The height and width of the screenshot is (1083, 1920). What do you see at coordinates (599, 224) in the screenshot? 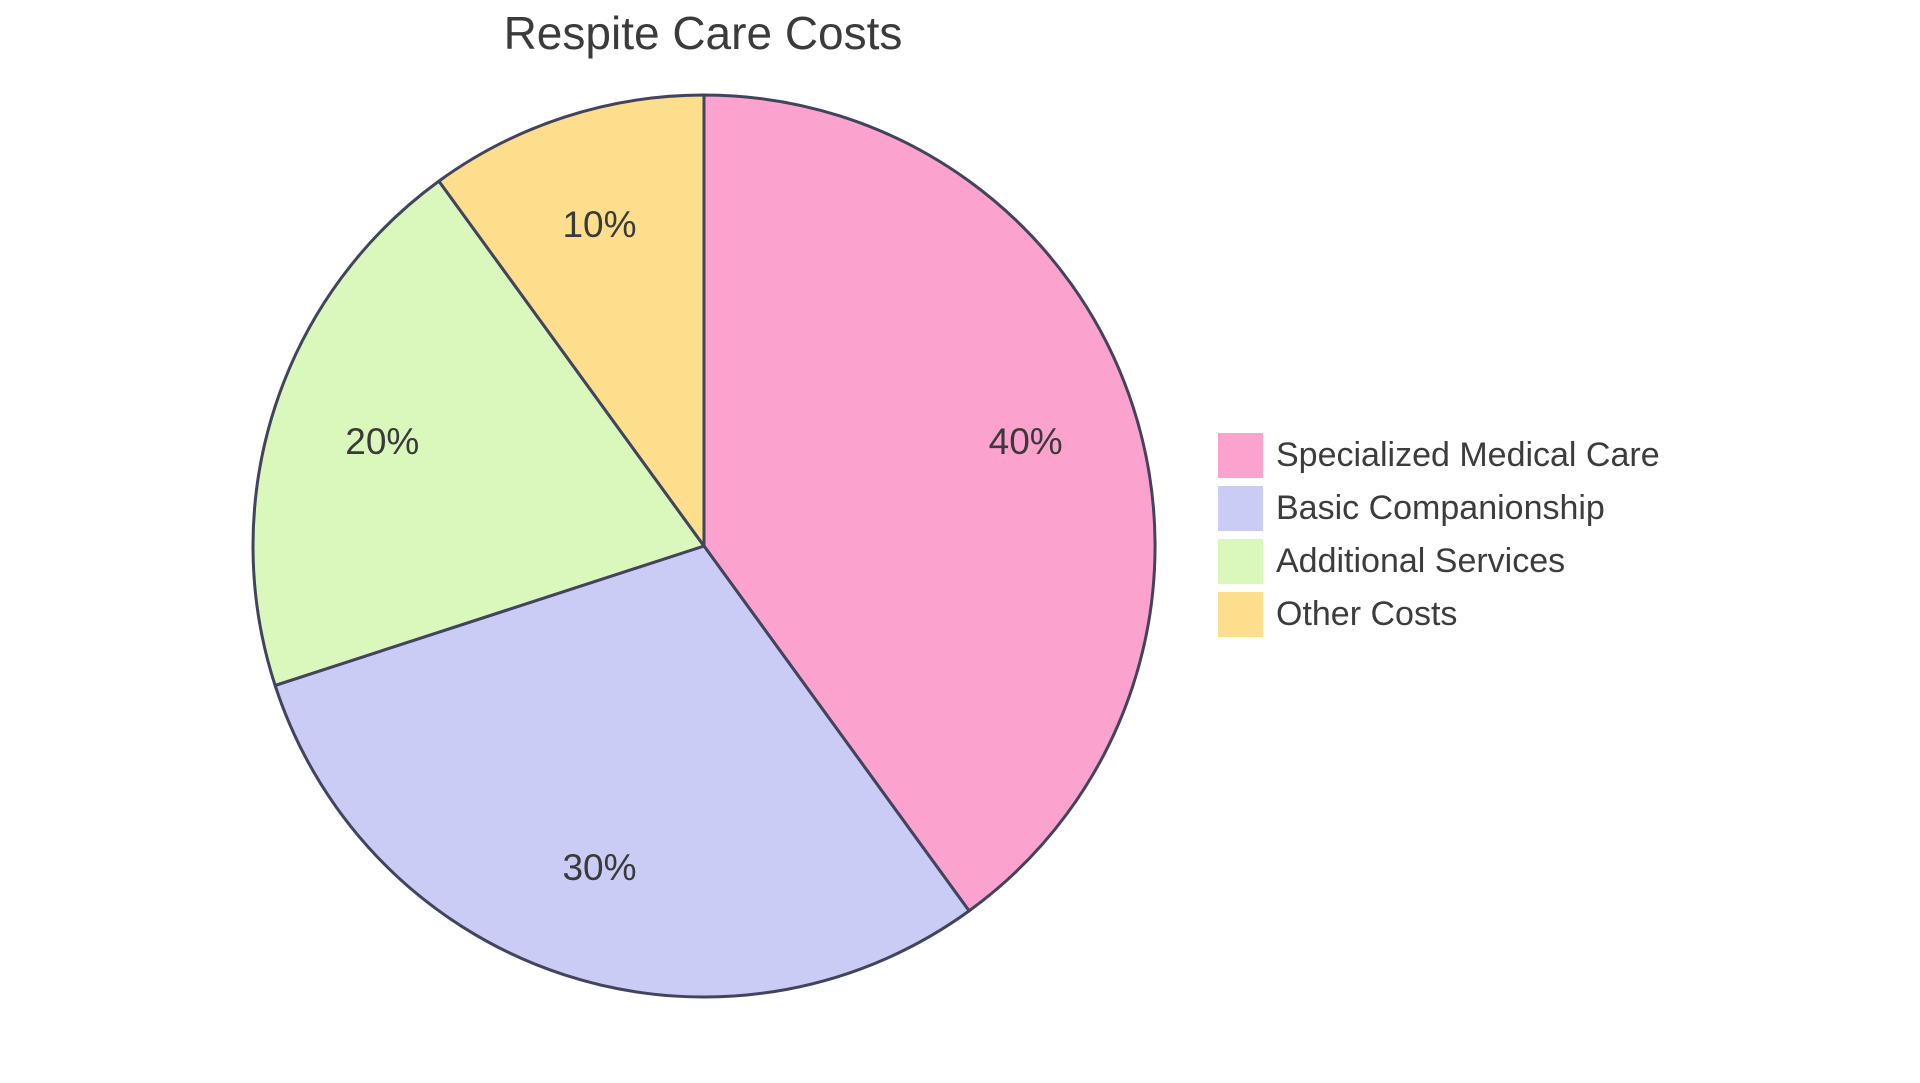
I see `slice-percent-label-3: 10%` at bounding box center [599, 224].